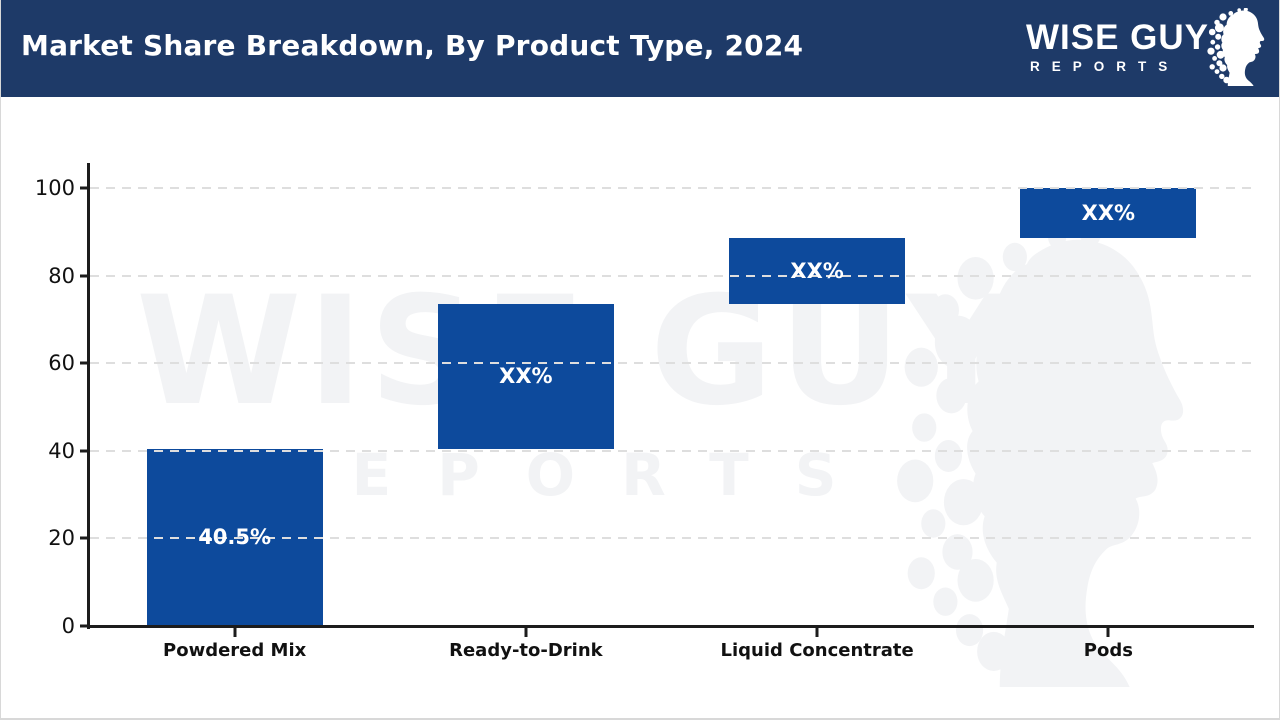 The height and width of the screenshot is (720, 1280). I want to click on bar-powdered-mix, so click(234, 537).